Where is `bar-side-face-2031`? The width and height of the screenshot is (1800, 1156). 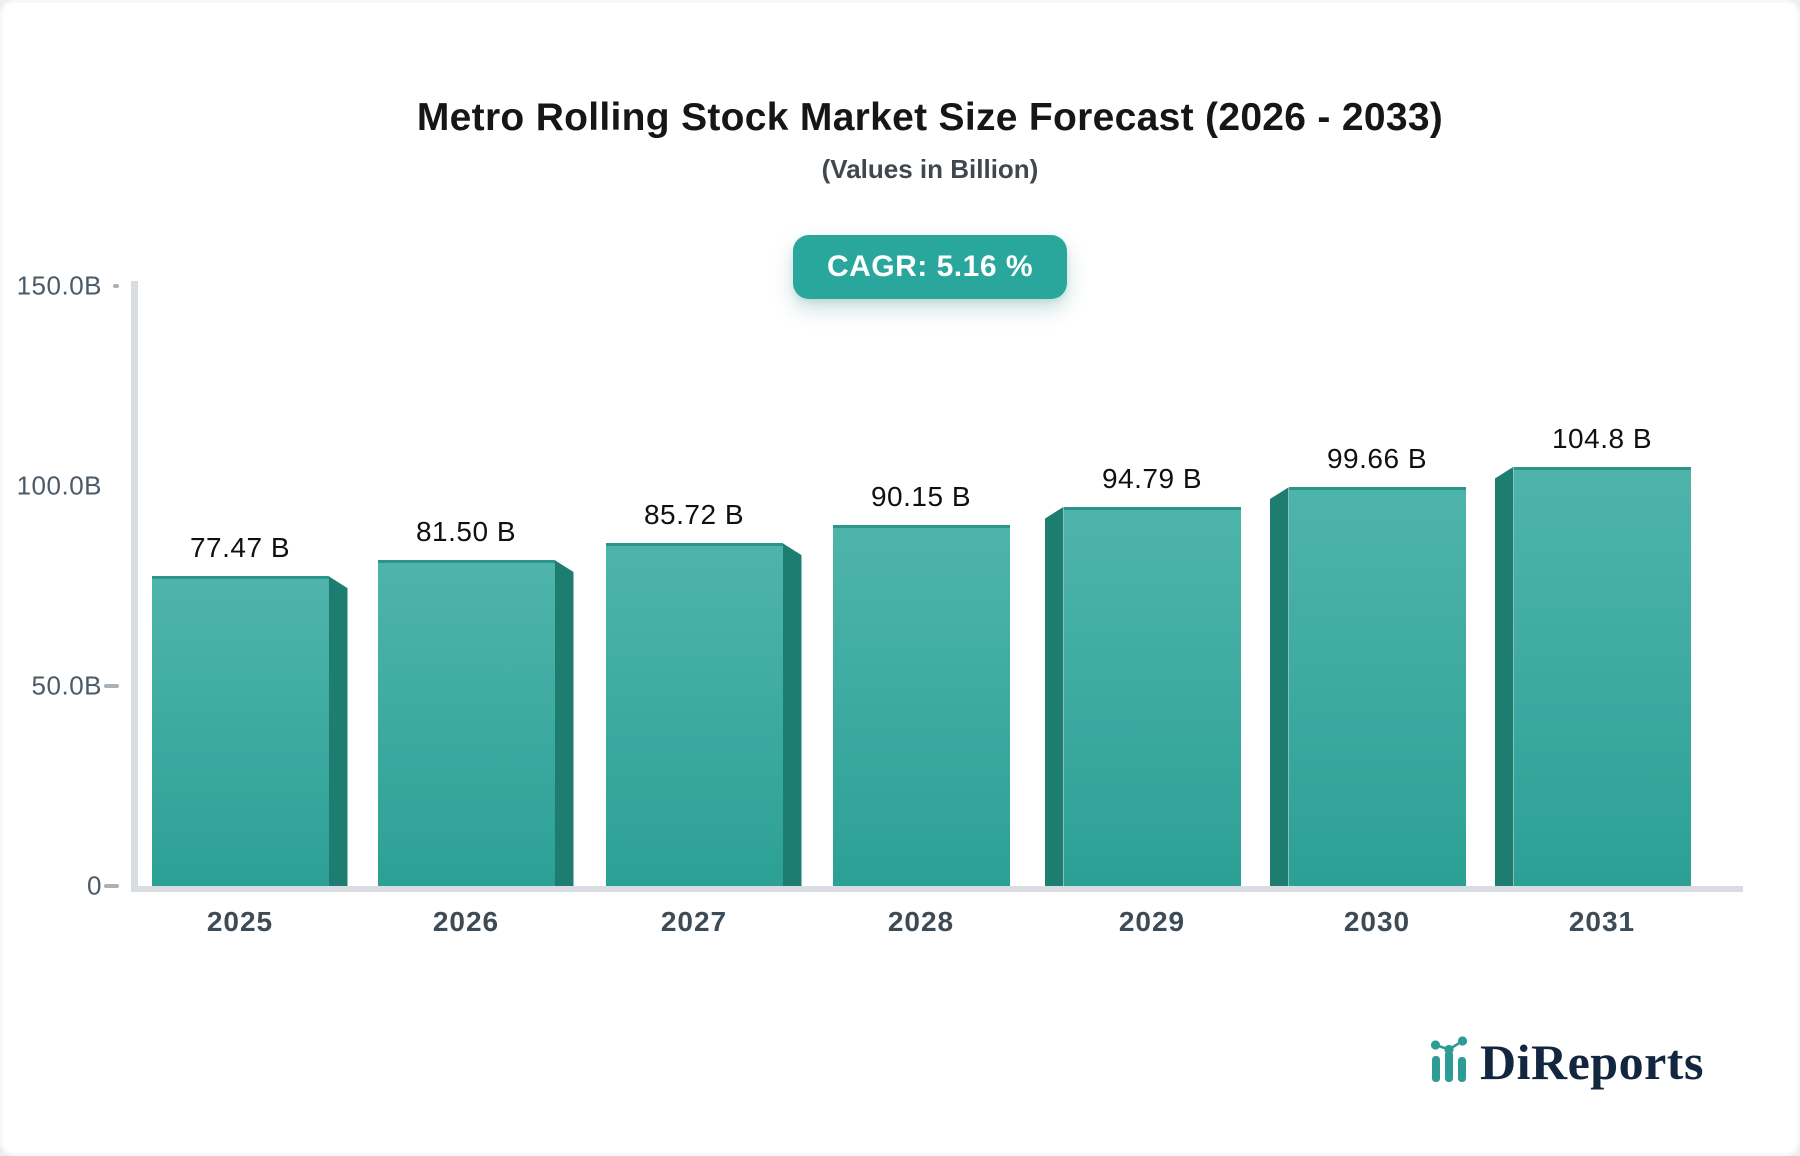 bar-side-face-2031 is located at coordinates (1504, 676).